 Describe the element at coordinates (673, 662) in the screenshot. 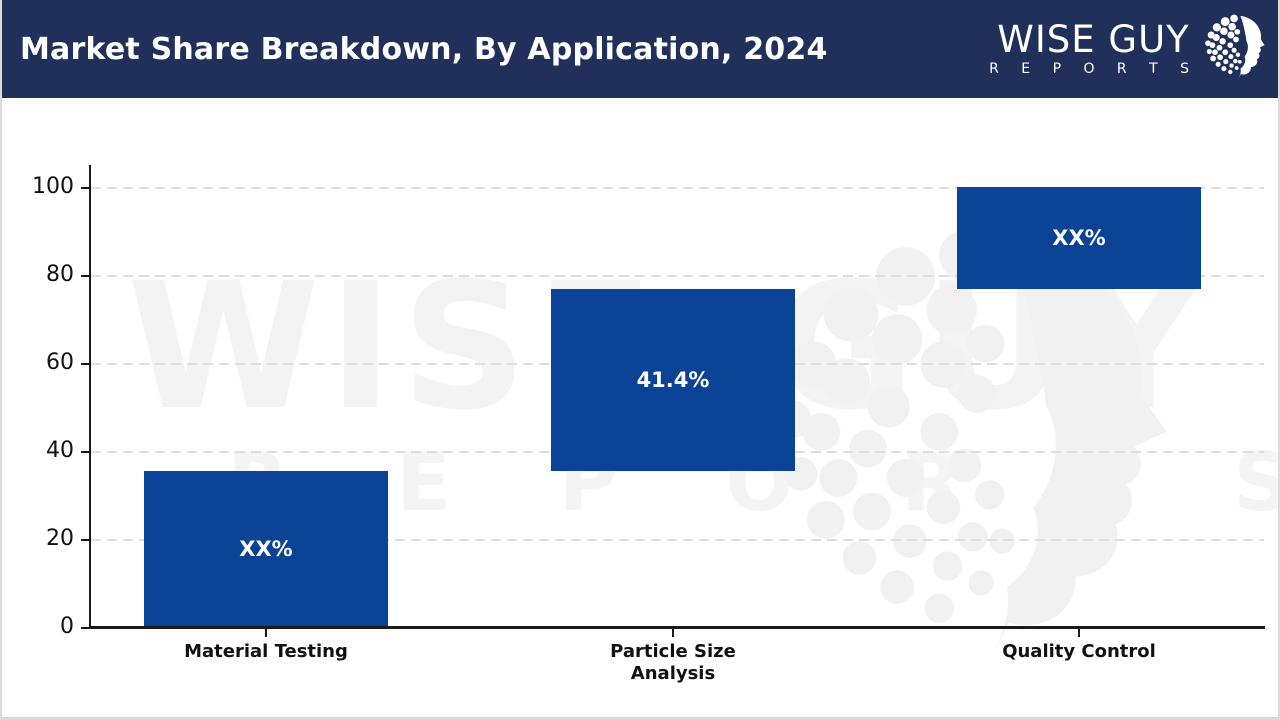

I see `x-category-label: Particle Size Analysis` at that location.